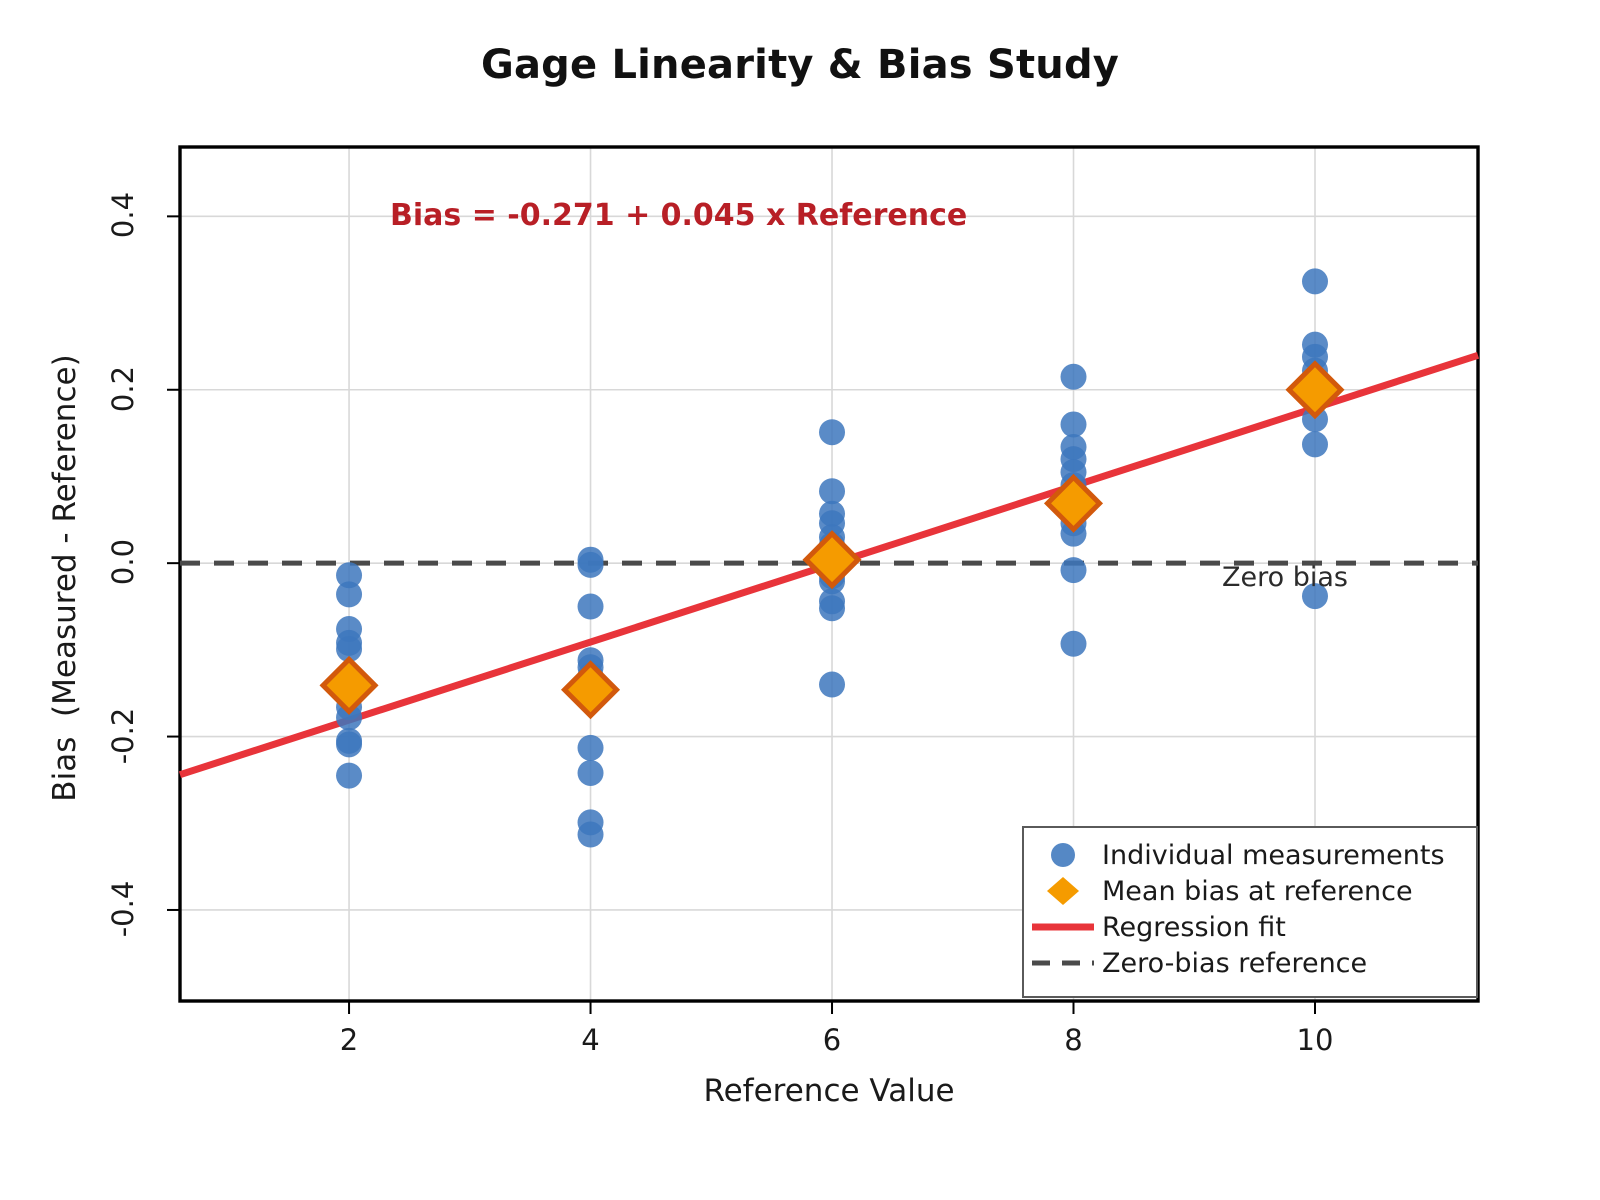 Image resolution: width=1600 pixels, height=1200 pixels. Describe the element at coordinates (679, 215) in the screenshot. I see `regression-equation-annotation: Bias = -0.271 + 0.045 x Reference` at that location.